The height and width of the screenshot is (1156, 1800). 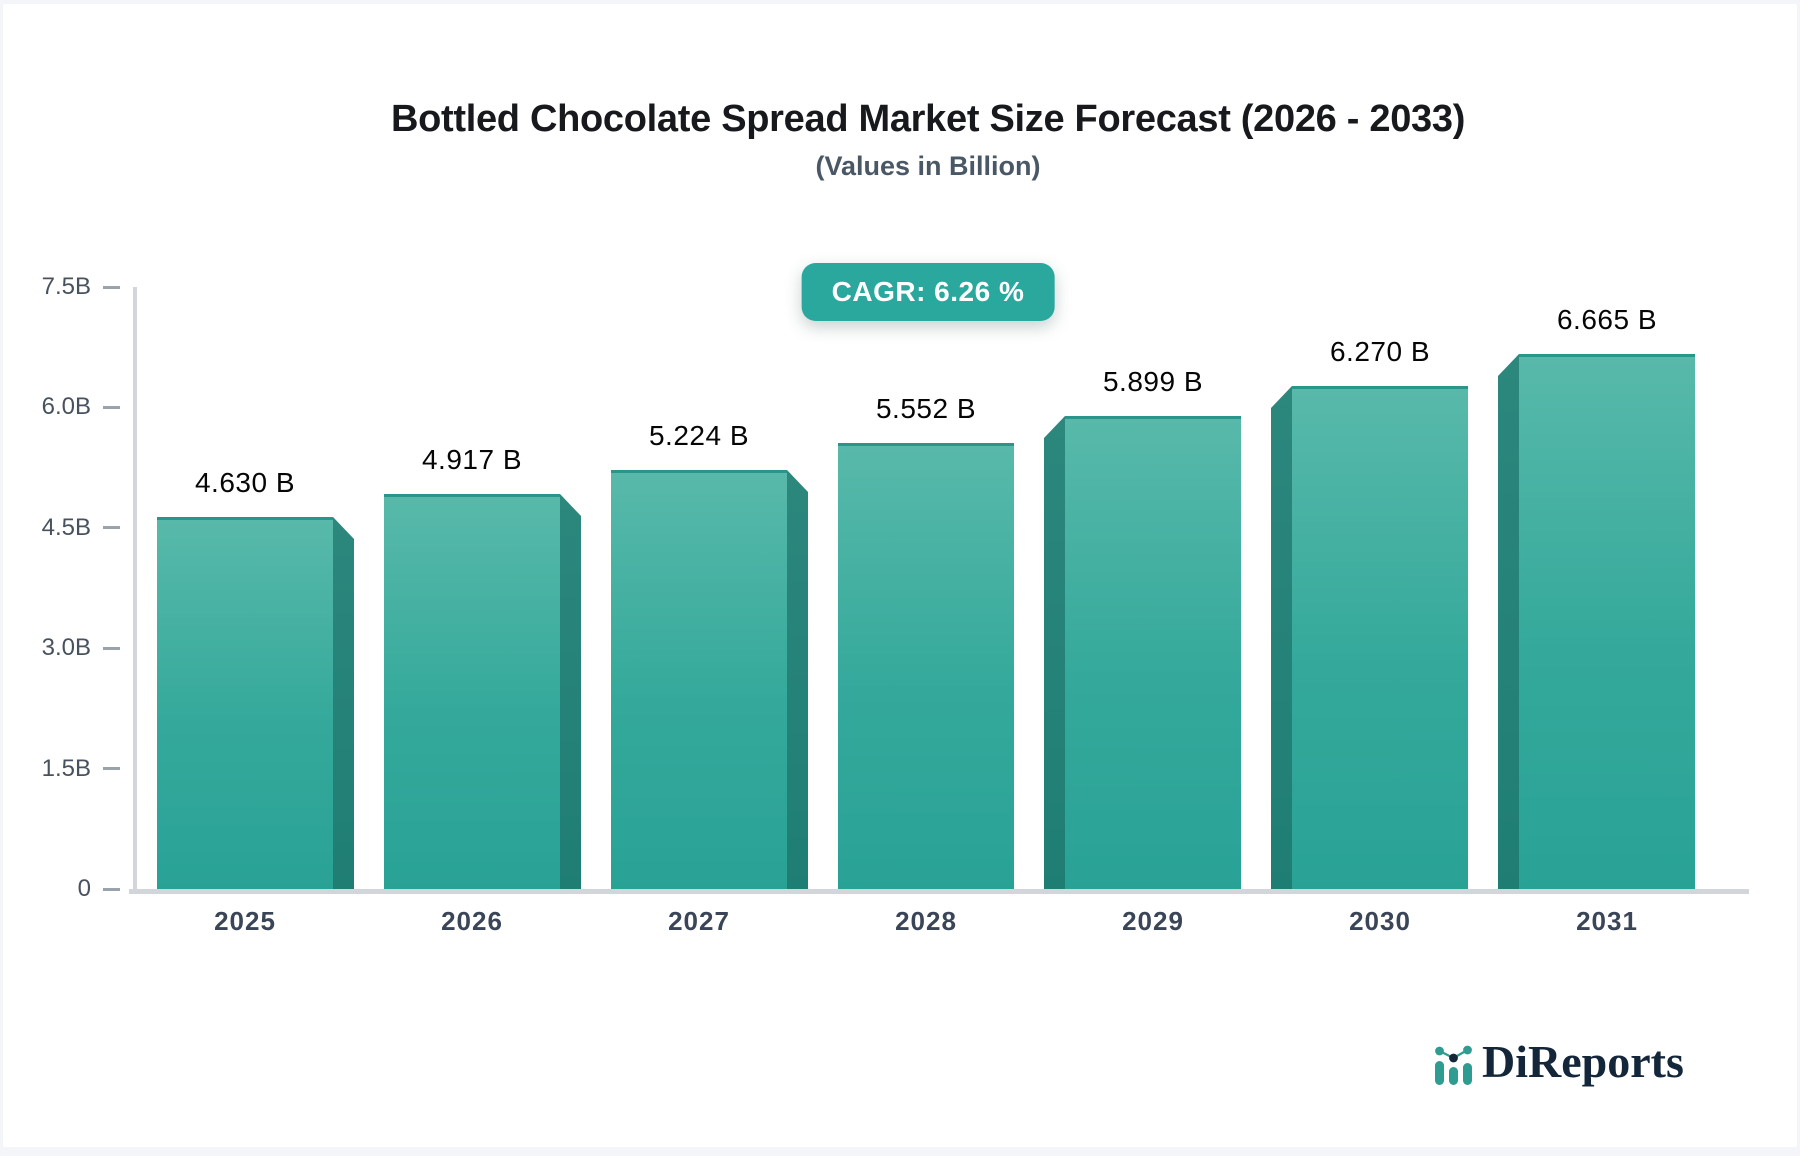 I want to click on bar-2031, so click(x=1607, y=621).